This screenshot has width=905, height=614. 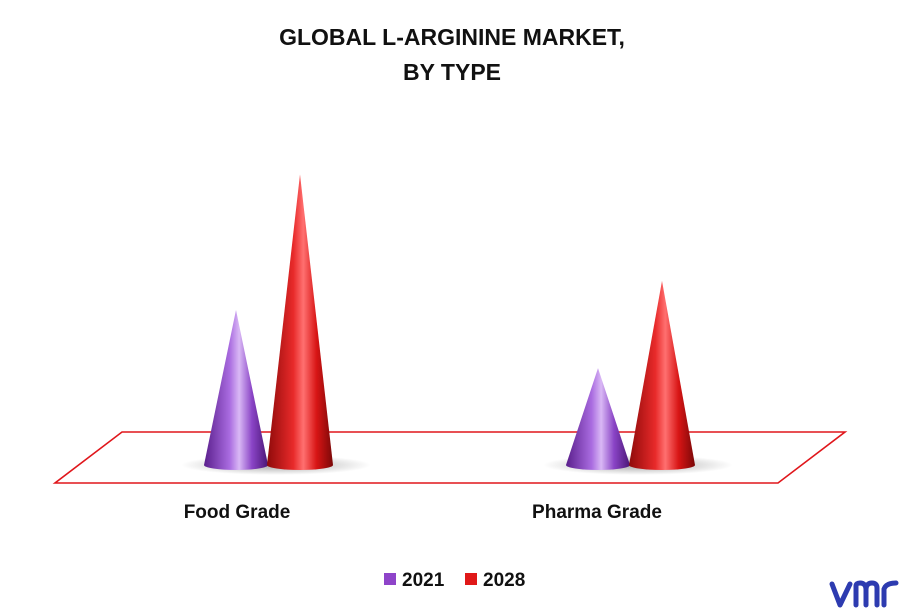 I want to click on legend-item-2028: 2028, so click(x=495, y=580).